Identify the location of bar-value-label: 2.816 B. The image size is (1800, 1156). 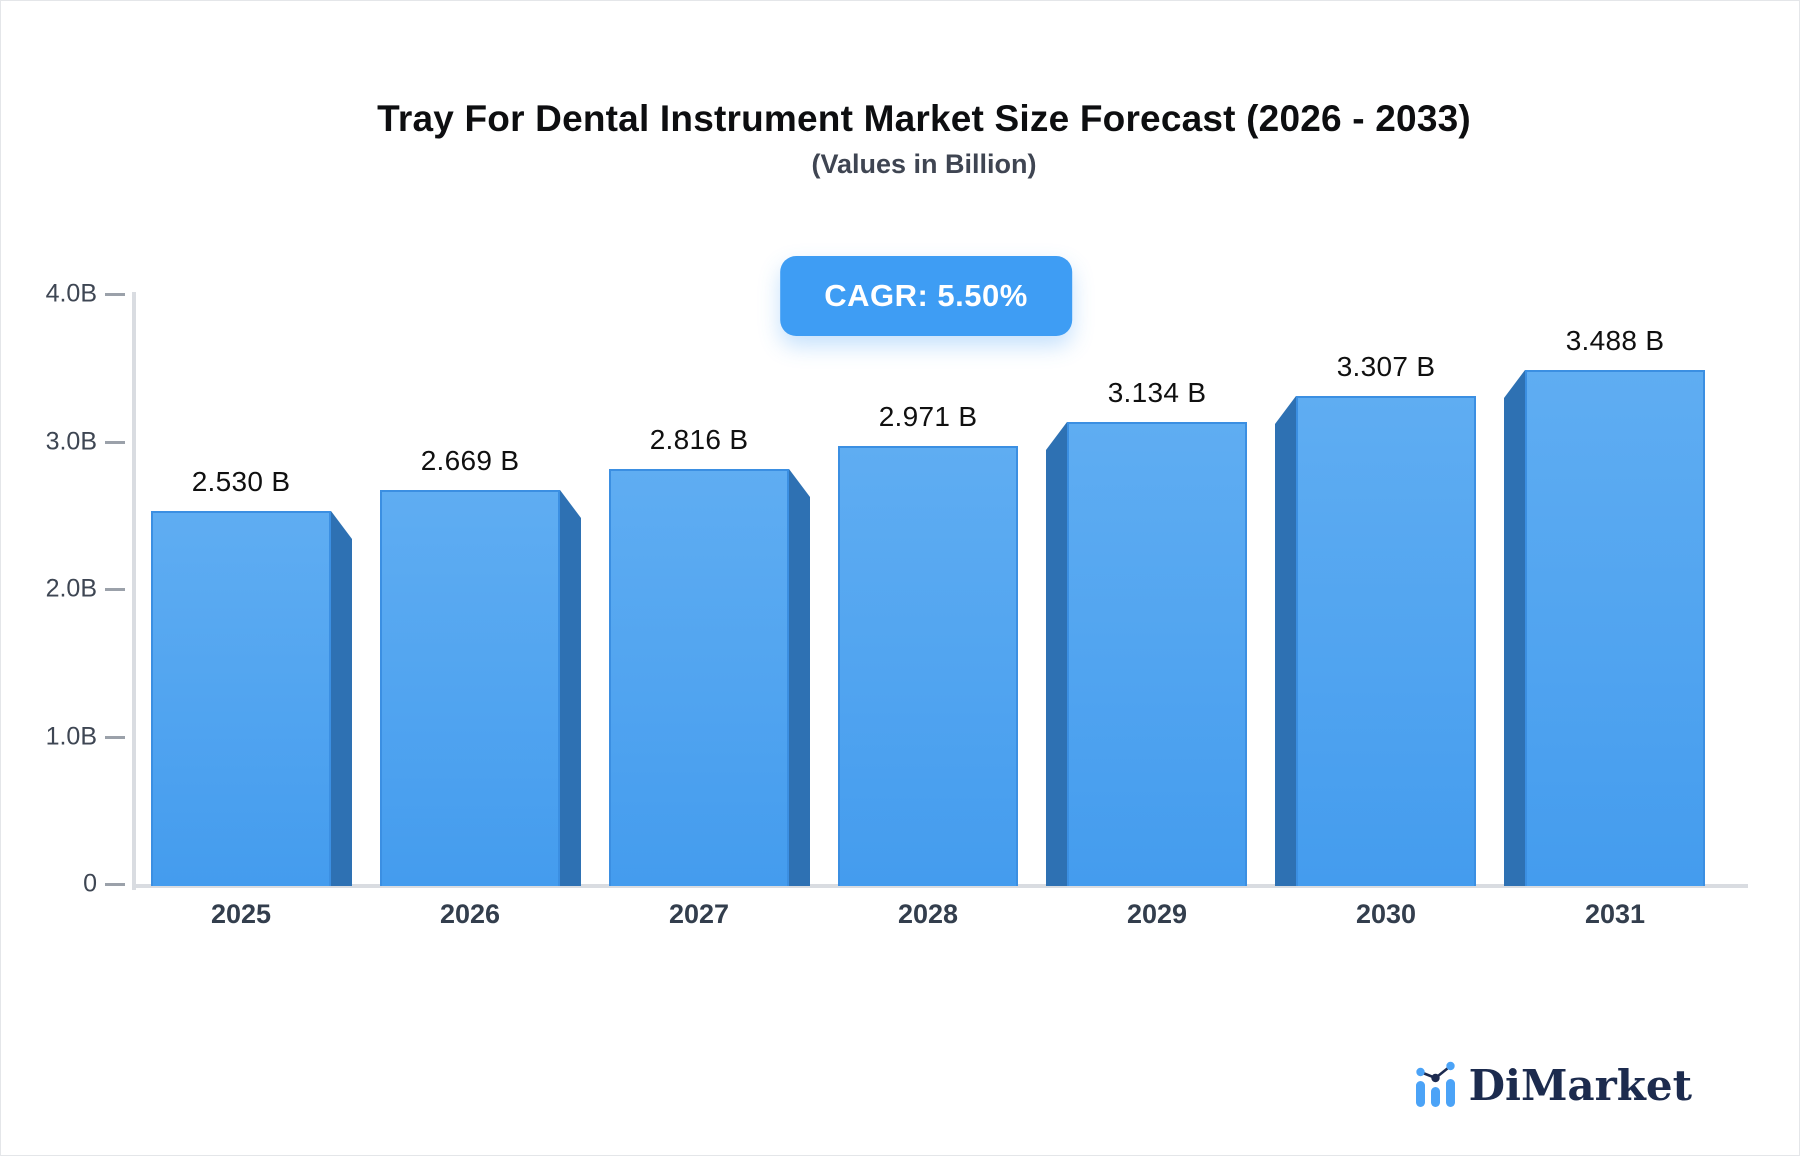
(699, 439).